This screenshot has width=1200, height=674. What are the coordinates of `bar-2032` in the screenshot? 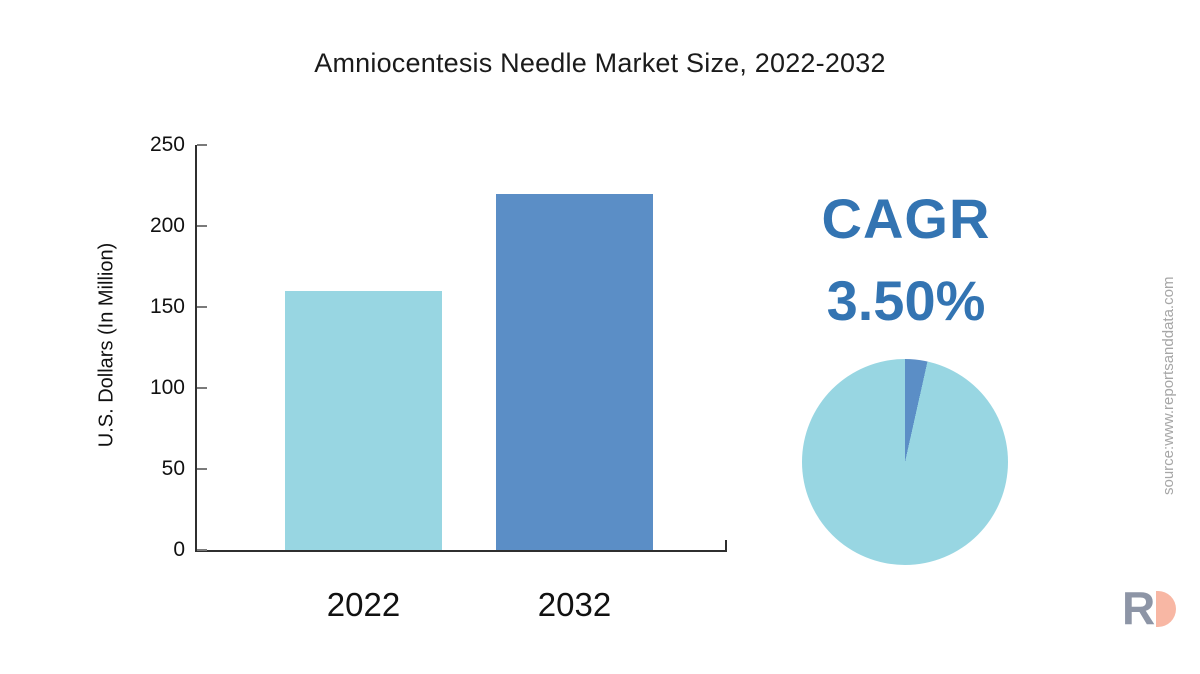 It's located at (574, 371).